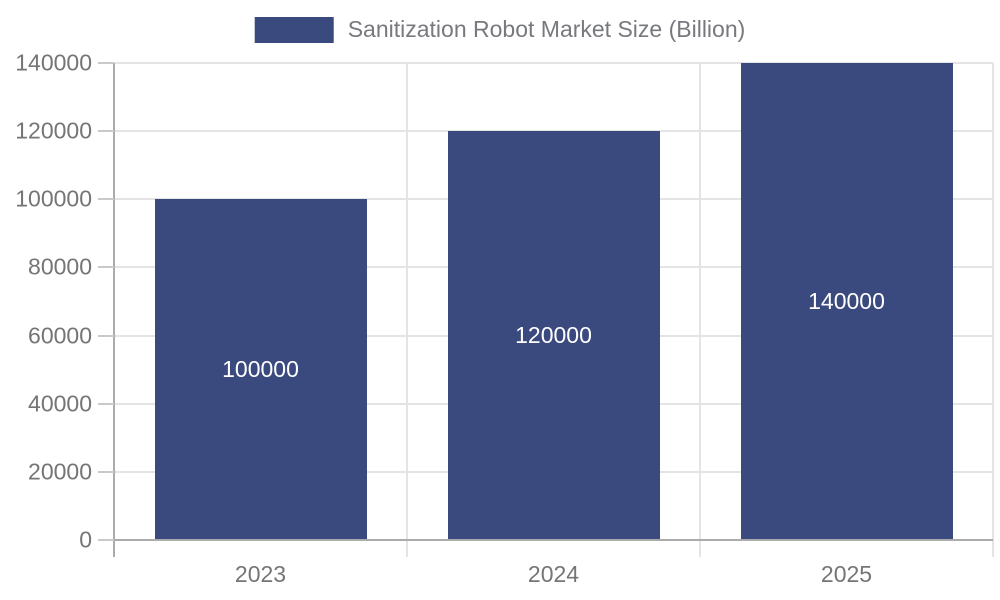 The height and width of the screenshot is (600, 1000). What do you see at coordinates (114, 310) in the screenshot?
I see `y-axis-line` at bounding box center [114, 310].